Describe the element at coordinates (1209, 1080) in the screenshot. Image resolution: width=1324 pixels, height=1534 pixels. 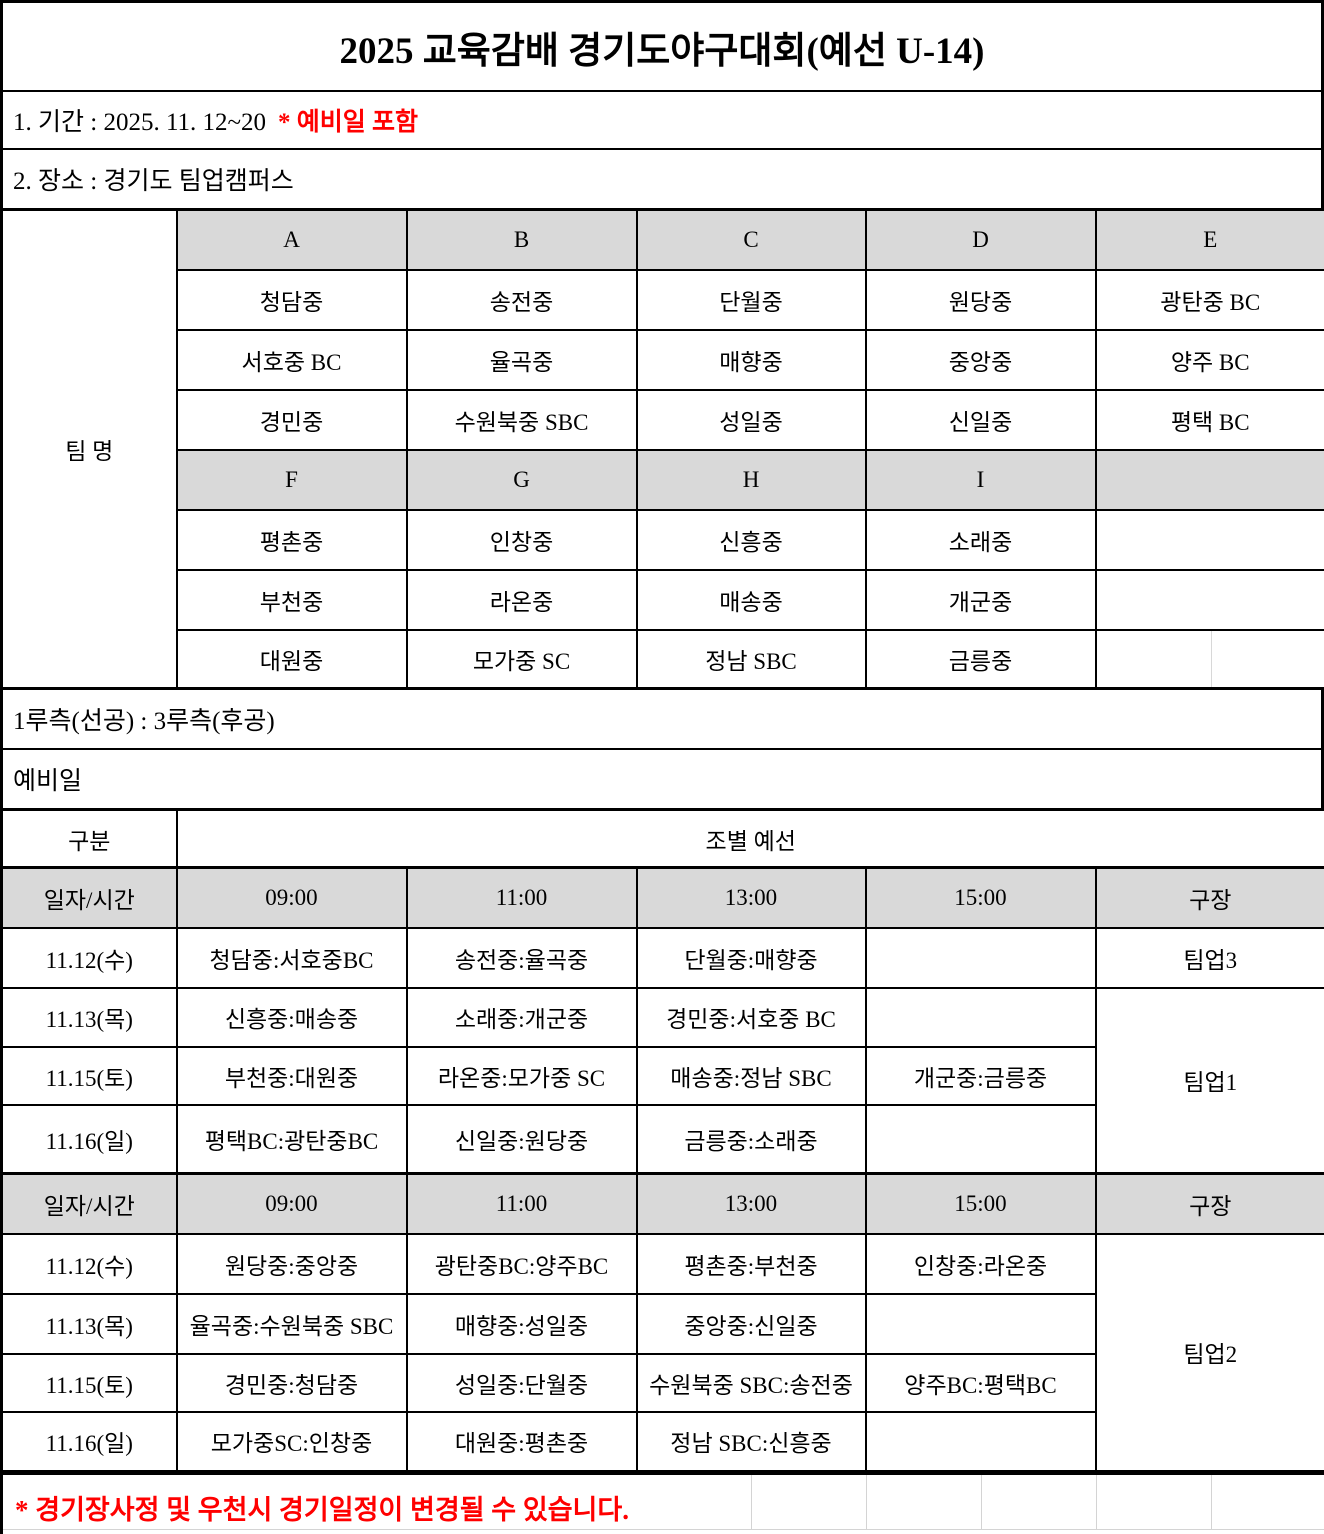
I see `stadium-cell-span: 팀업1` at that location.